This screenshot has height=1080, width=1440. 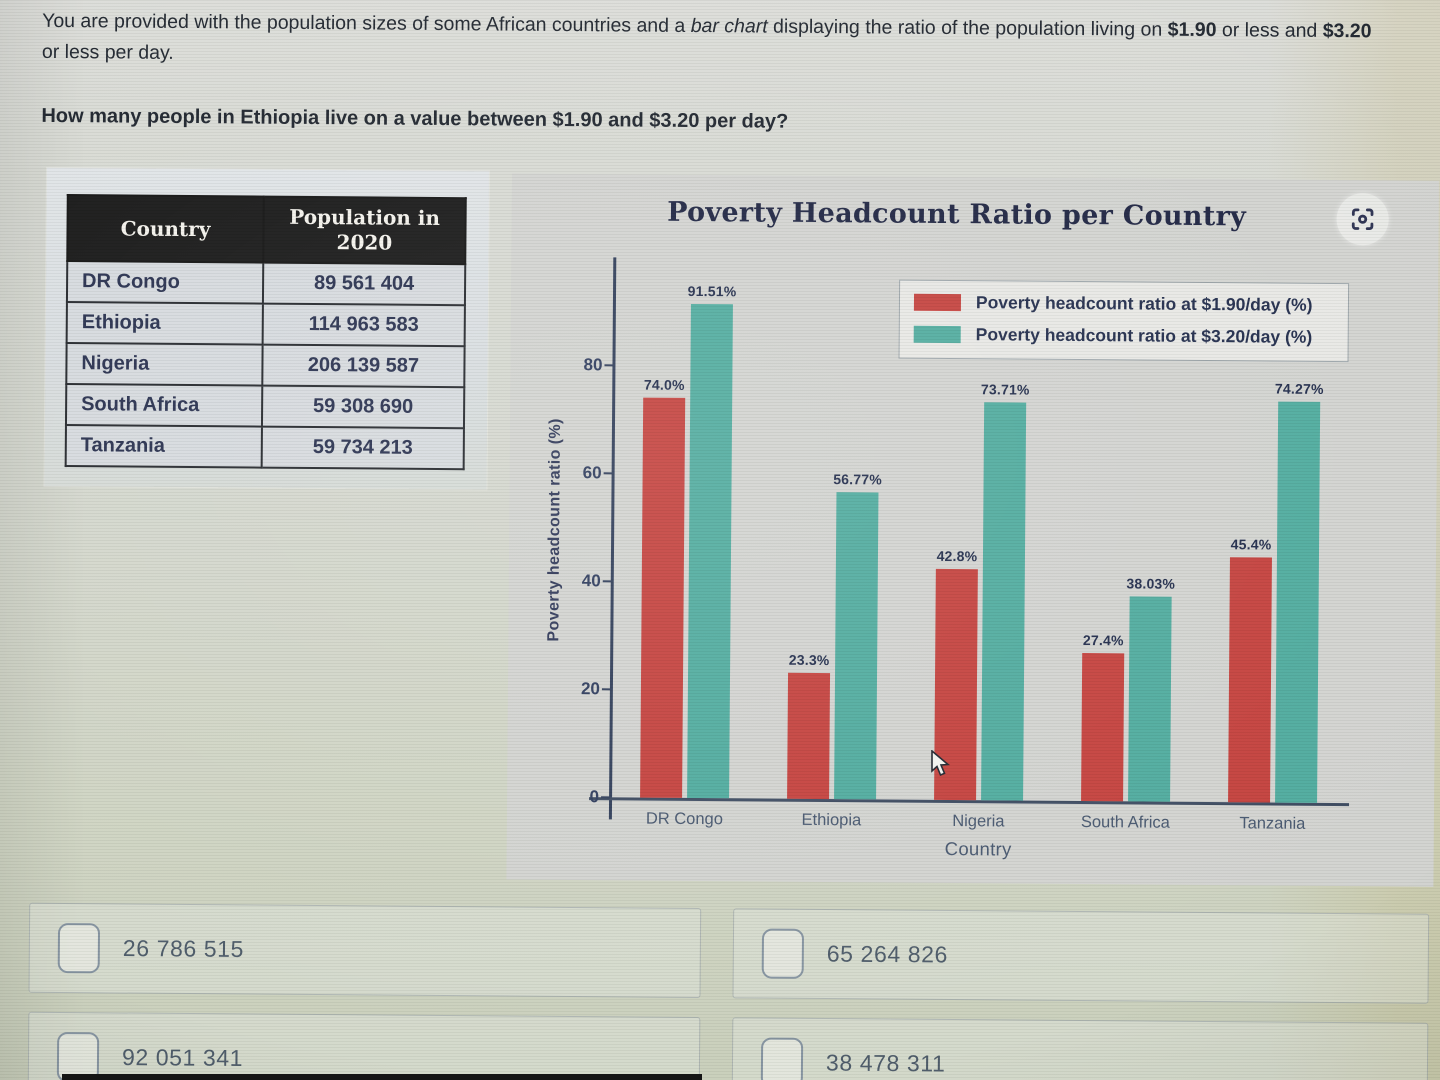 What do you see at coordinates (1223, 336) in the screenshot?
I see `legend-label-amount: $3.20` at bounding box center [1223, 336].